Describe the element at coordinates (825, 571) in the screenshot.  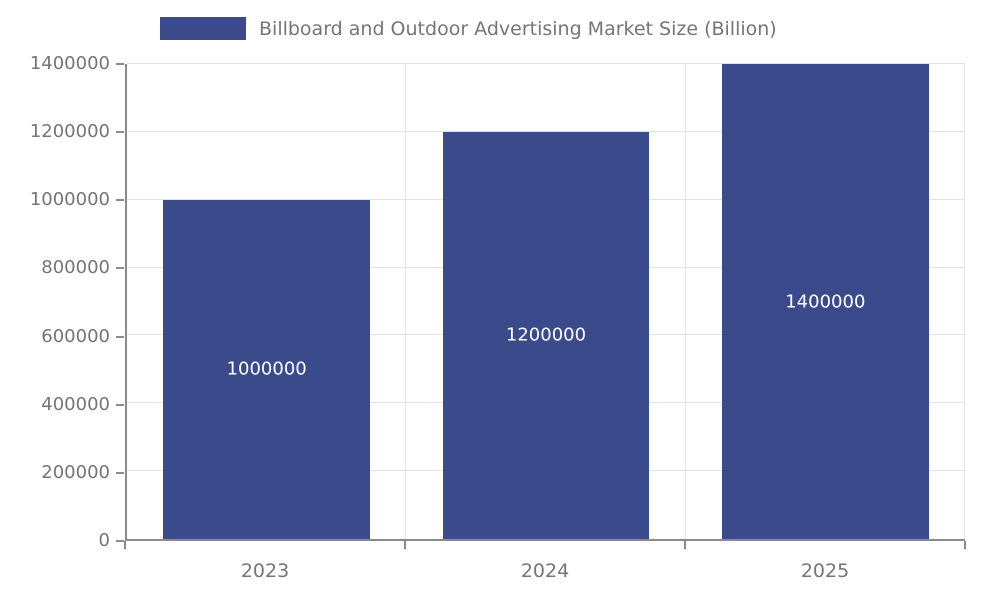
I see `x-tick-label: 2025` at that location.